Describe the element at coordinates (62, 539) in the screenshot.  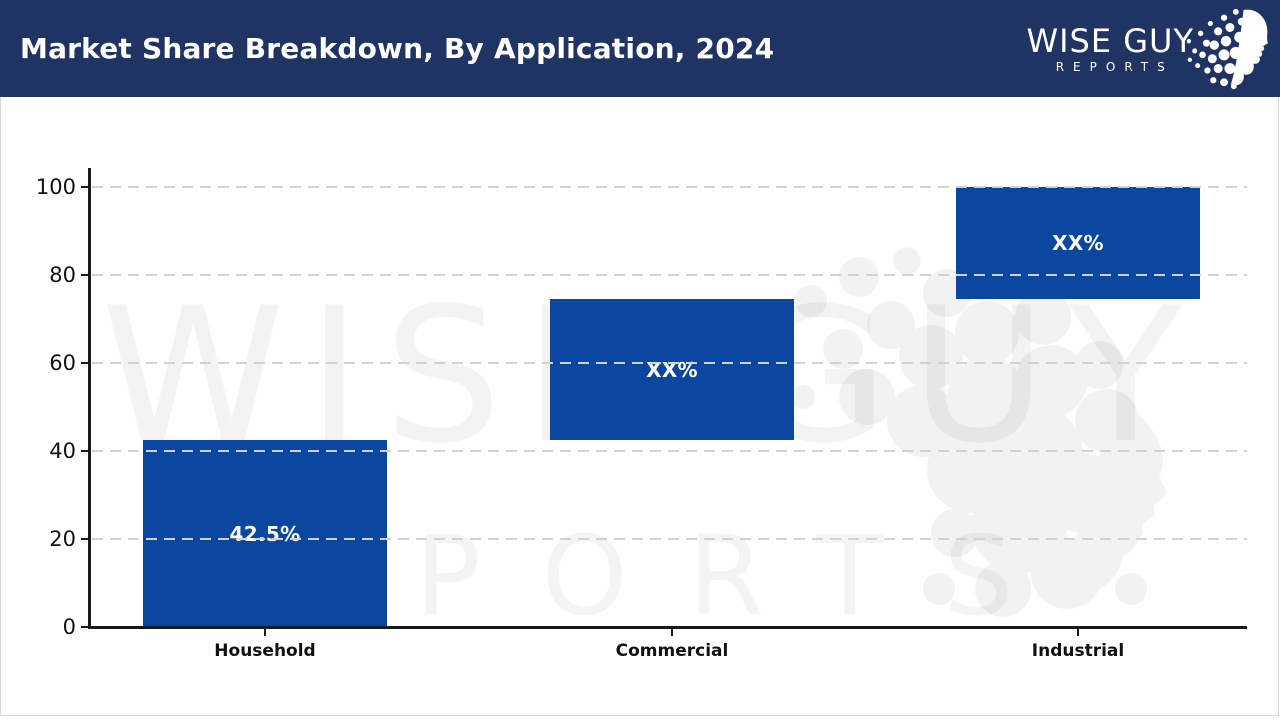
I see `y-tick-label-20: 20` at that location.